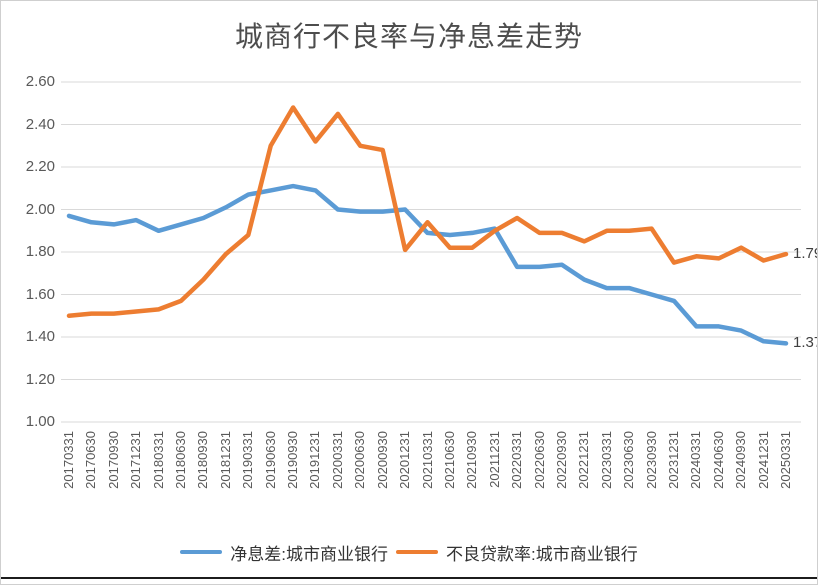  What do you see at coordinates (201, 552) in the screenshot?
I see `legend-swatch-nim-icon` at bounding box center [201, 552].